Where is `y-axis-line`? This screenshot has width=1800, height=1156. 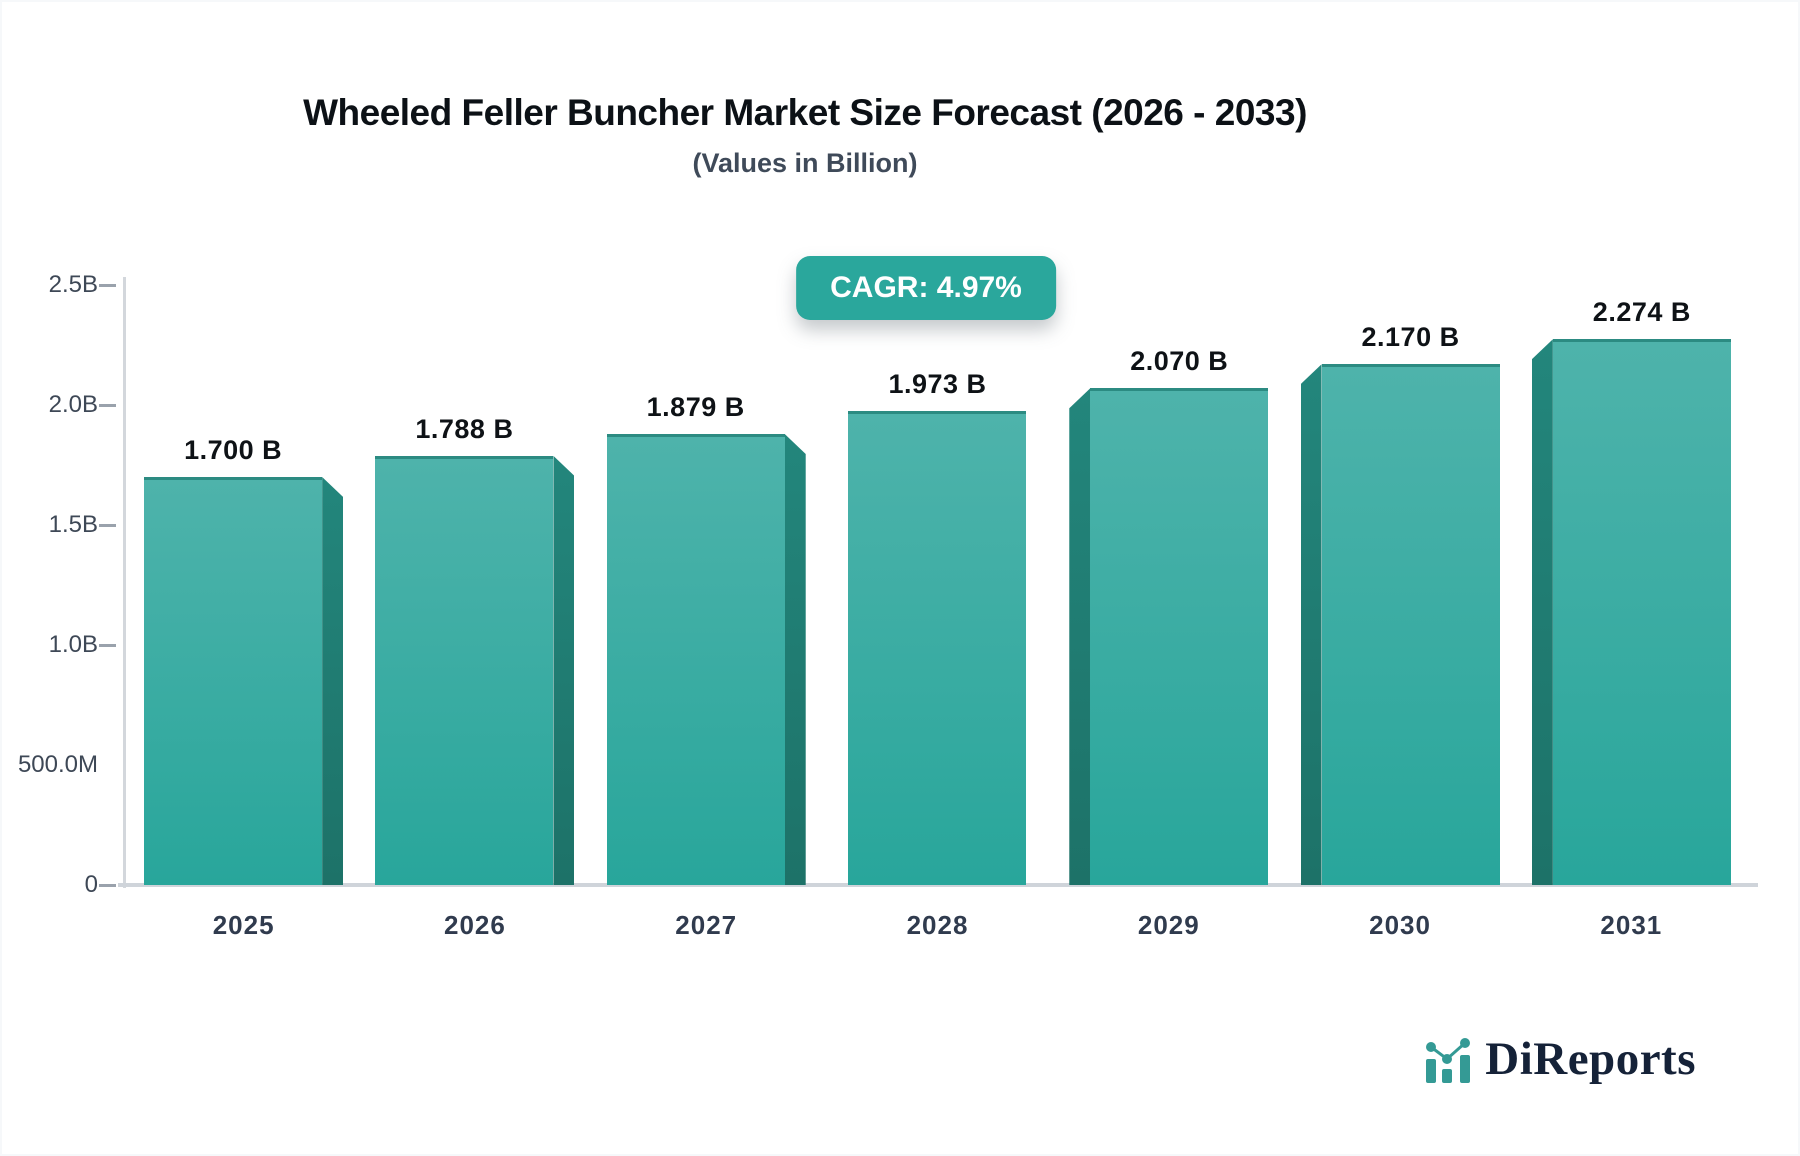 y-axis-line is located at coordinates (124, 582).